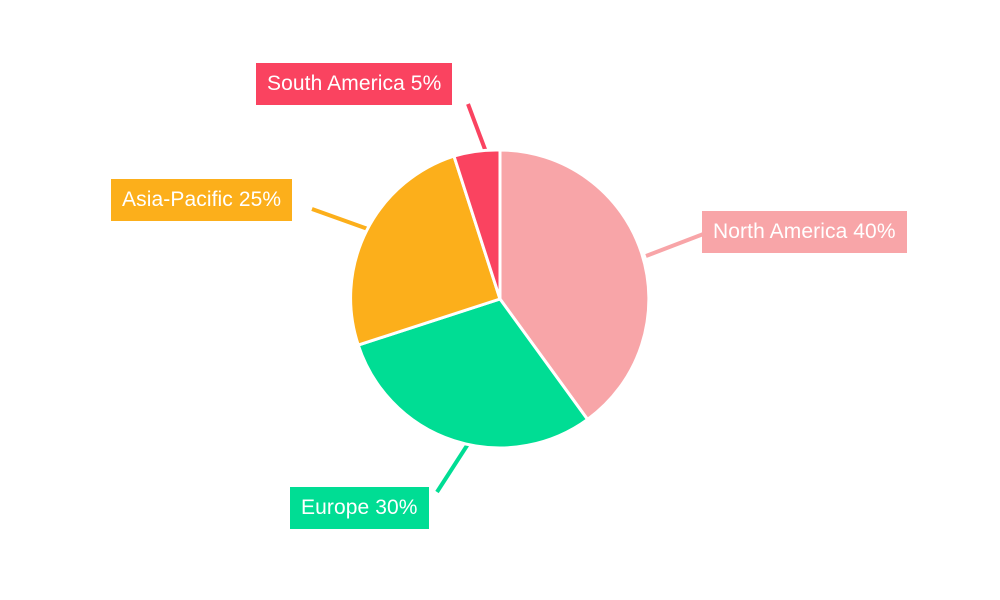  Describe the element at coordinates (359, 508) in the screenshot. I see `pie-label-europe: Europe 30%` at that location.